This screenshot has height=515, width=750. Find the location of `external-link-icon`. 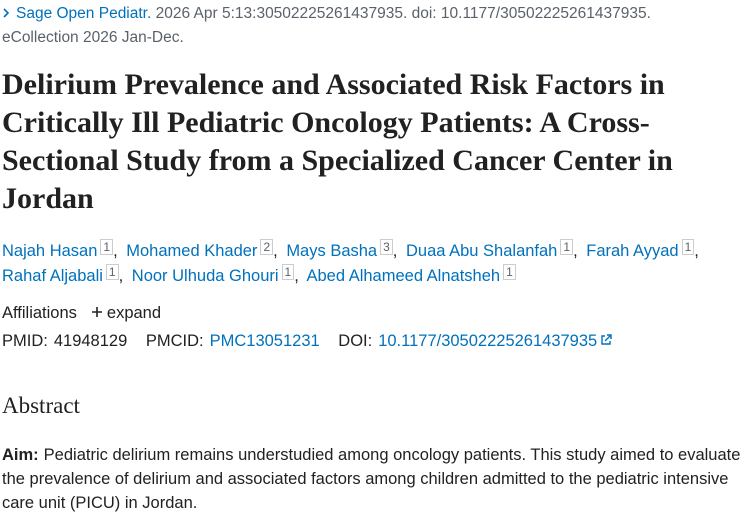

external-link-icon is located at coordinates (606, 339).